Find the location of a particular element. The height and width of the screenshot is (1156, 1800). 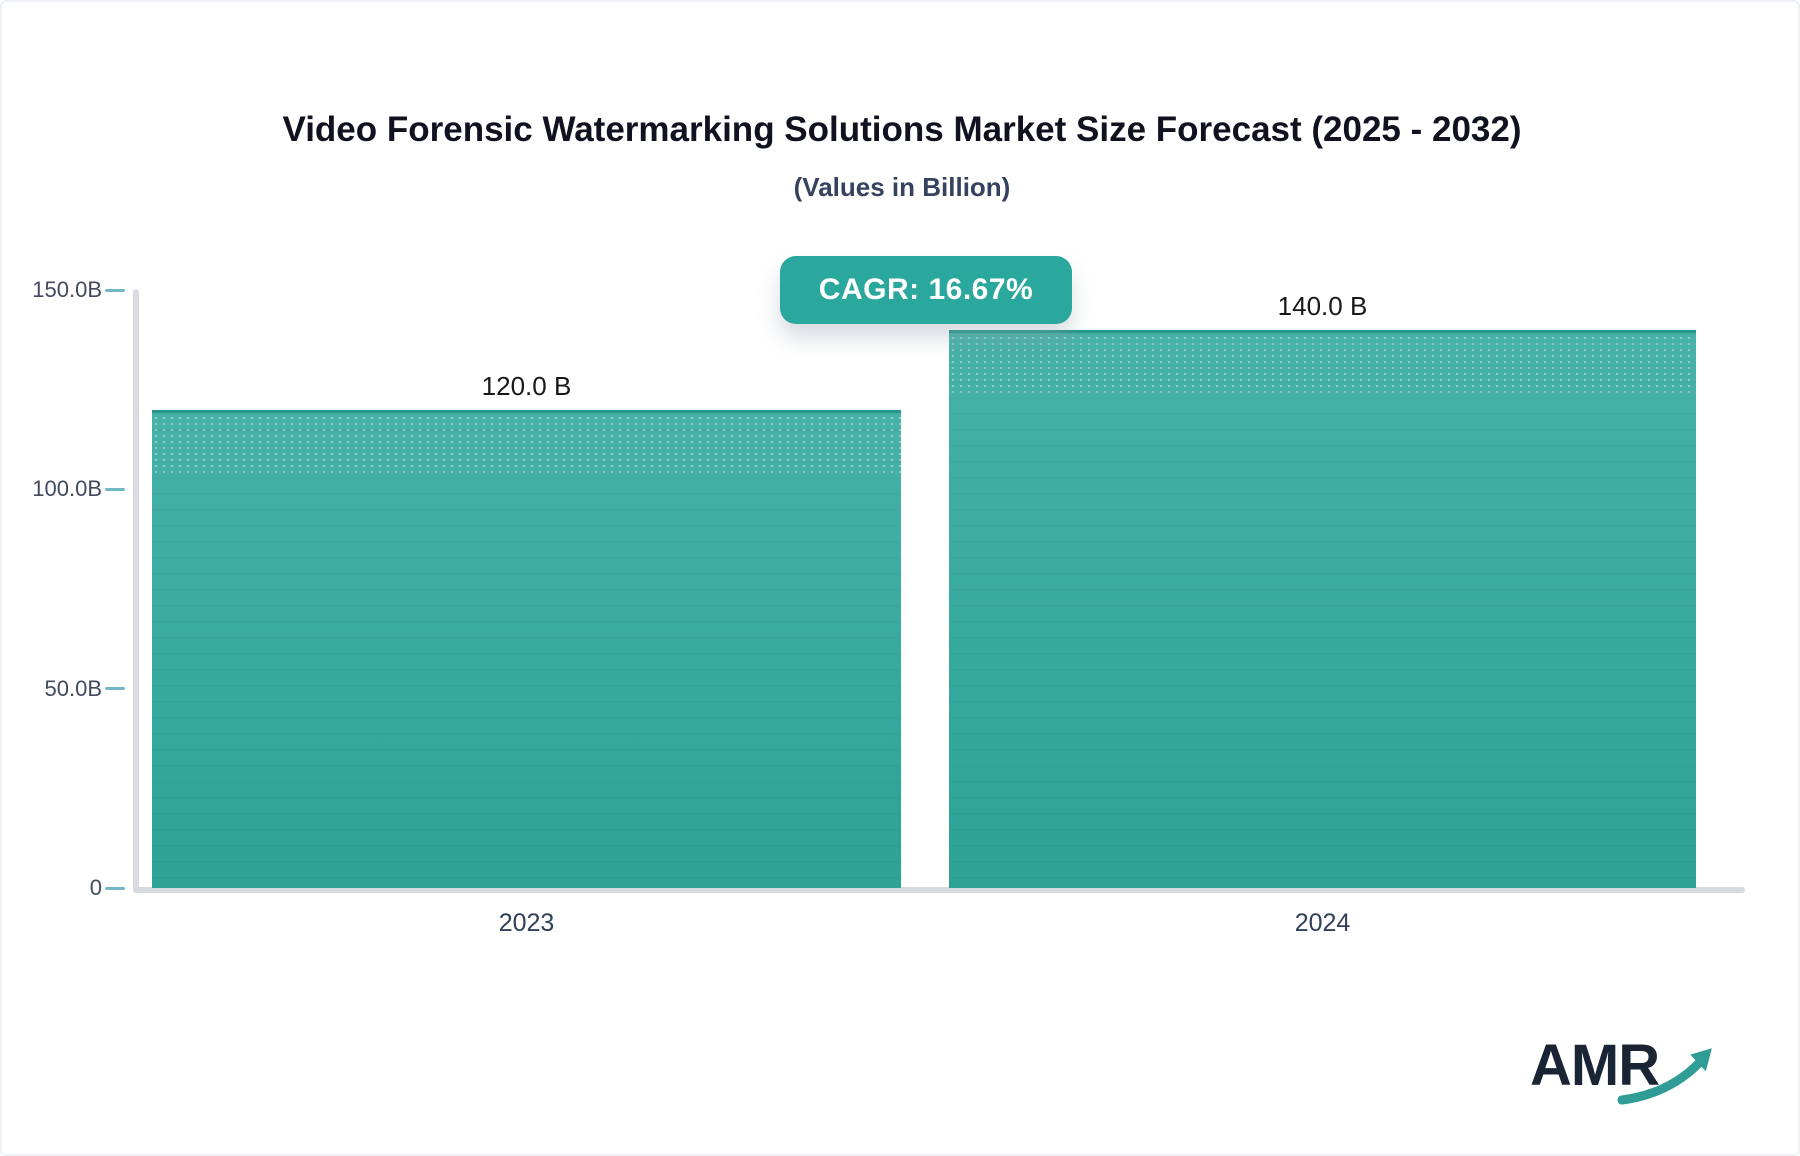

cagr-badge: CAGR: 16.67% is located at coordinates (926, 290).